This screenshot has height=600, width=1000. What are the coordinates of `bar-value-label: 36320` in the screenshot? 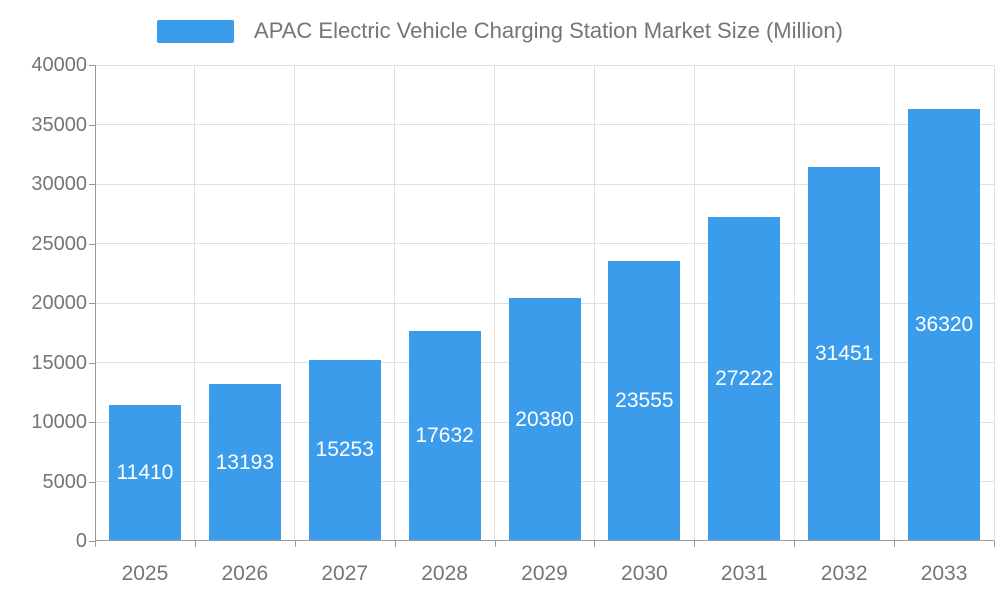 It's located at (944, 324).